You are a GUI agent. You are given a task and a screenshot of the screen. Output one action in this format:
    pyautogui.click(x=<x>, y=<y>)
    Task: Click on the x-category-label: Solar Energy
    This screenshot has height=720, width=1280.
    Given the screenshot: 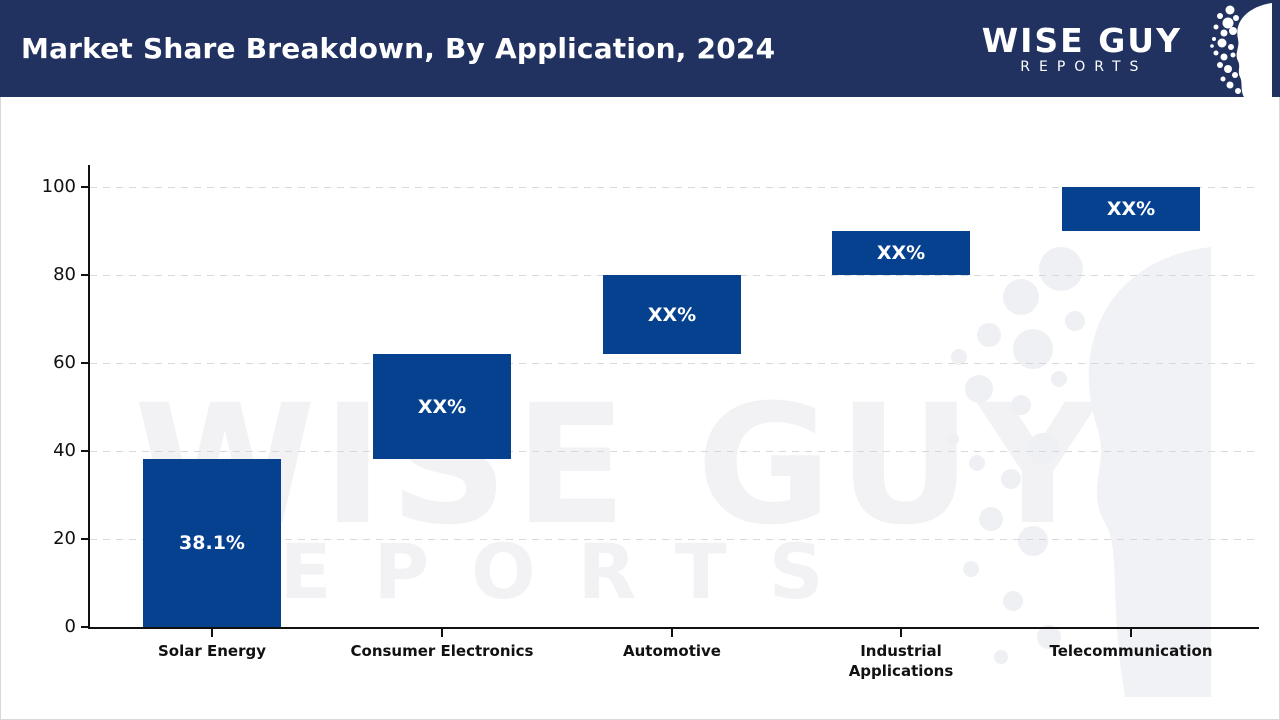 What is the action you would take?
    pyautogui.click(x=211, y=651)
    